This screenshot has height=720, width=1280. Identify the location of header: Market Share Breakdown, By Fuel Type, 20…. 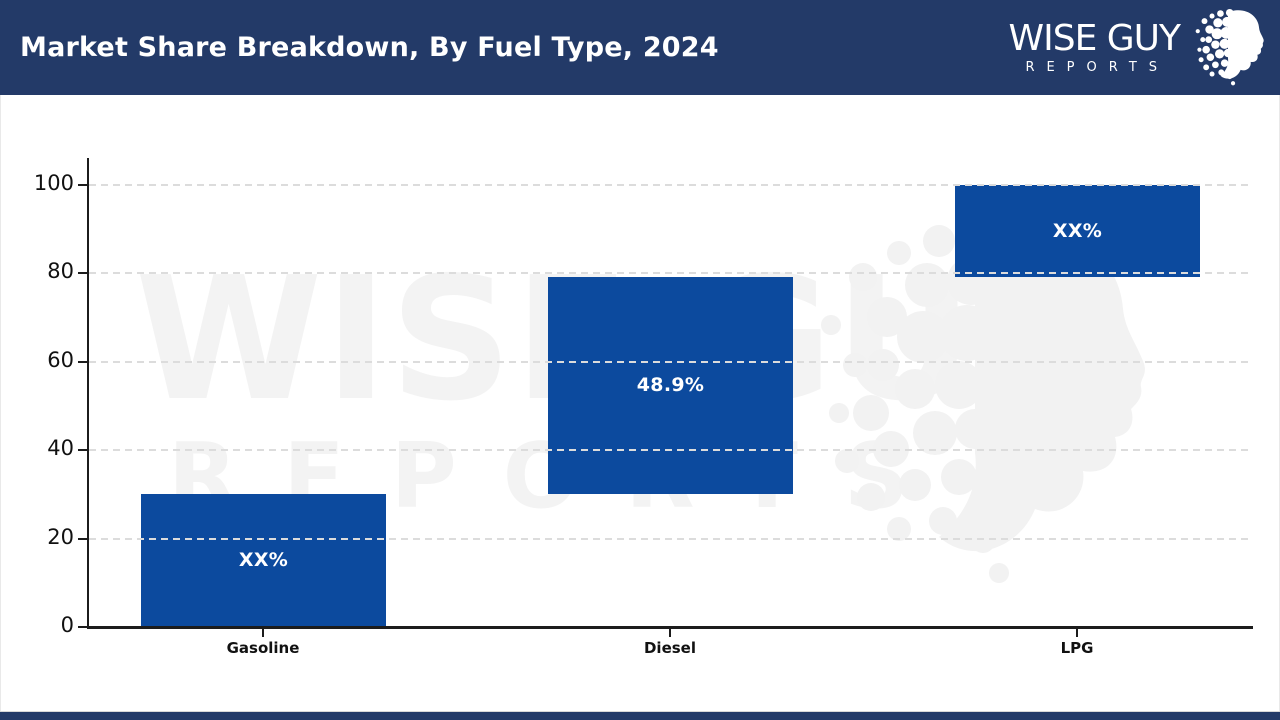
(640, 47).